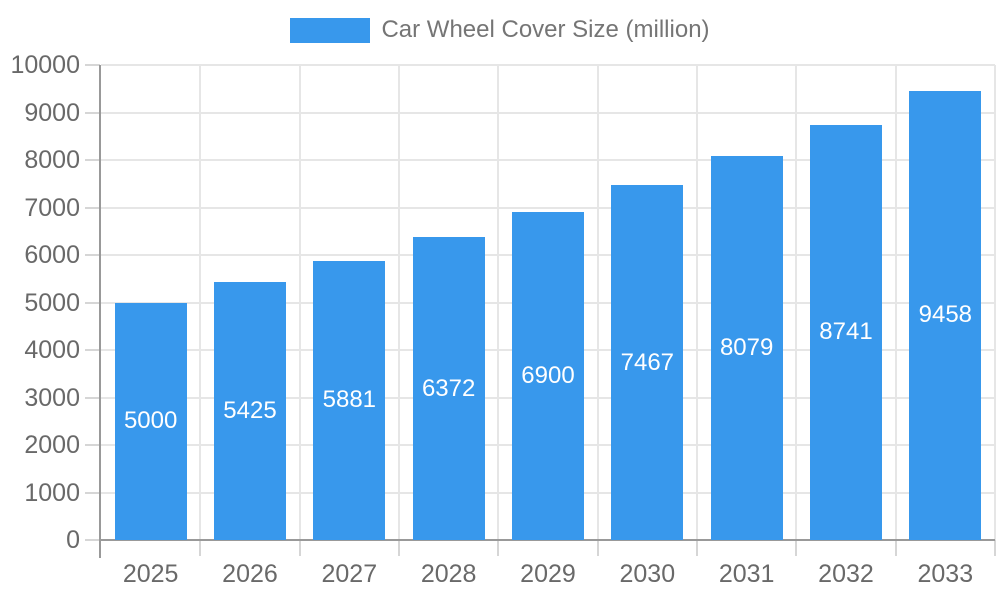  What do you see at coordinates (52, 397) in the screenshot?
I see `y-axis-label: 3000` at bounding box center [52, 397].